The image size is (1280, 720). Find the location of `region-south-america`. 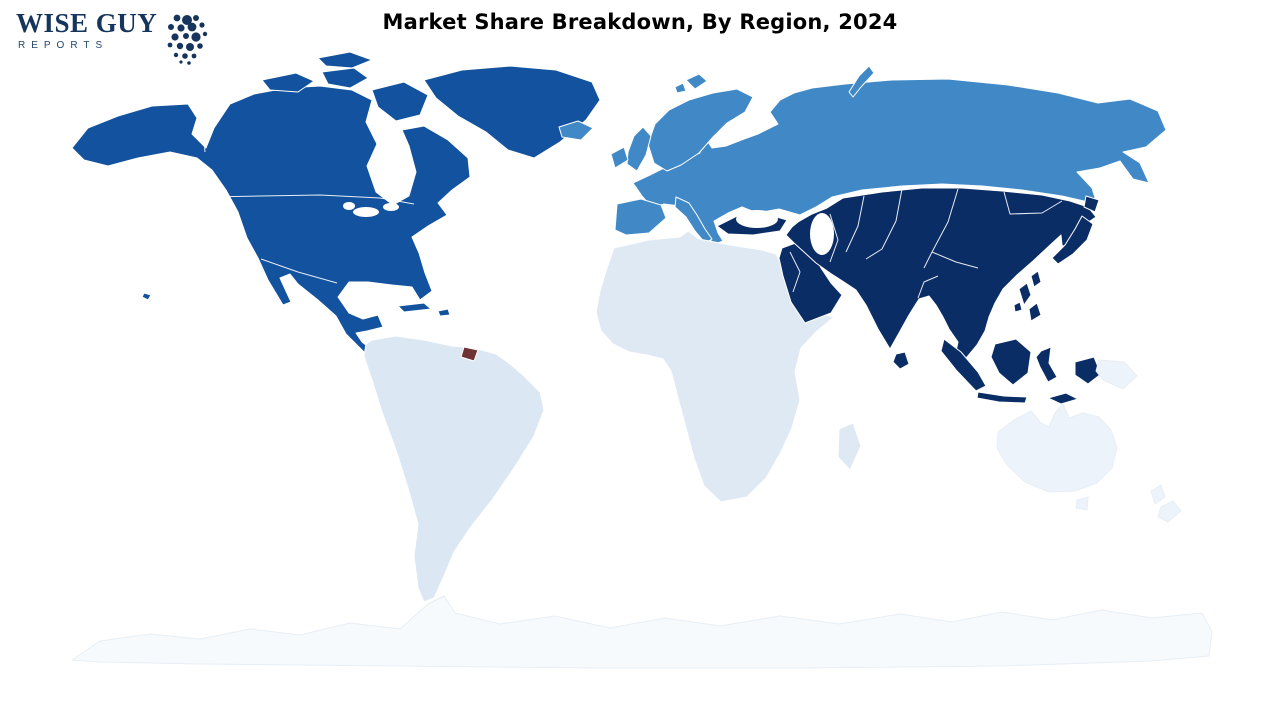

region-south-america is located at coordinates (454, 469).